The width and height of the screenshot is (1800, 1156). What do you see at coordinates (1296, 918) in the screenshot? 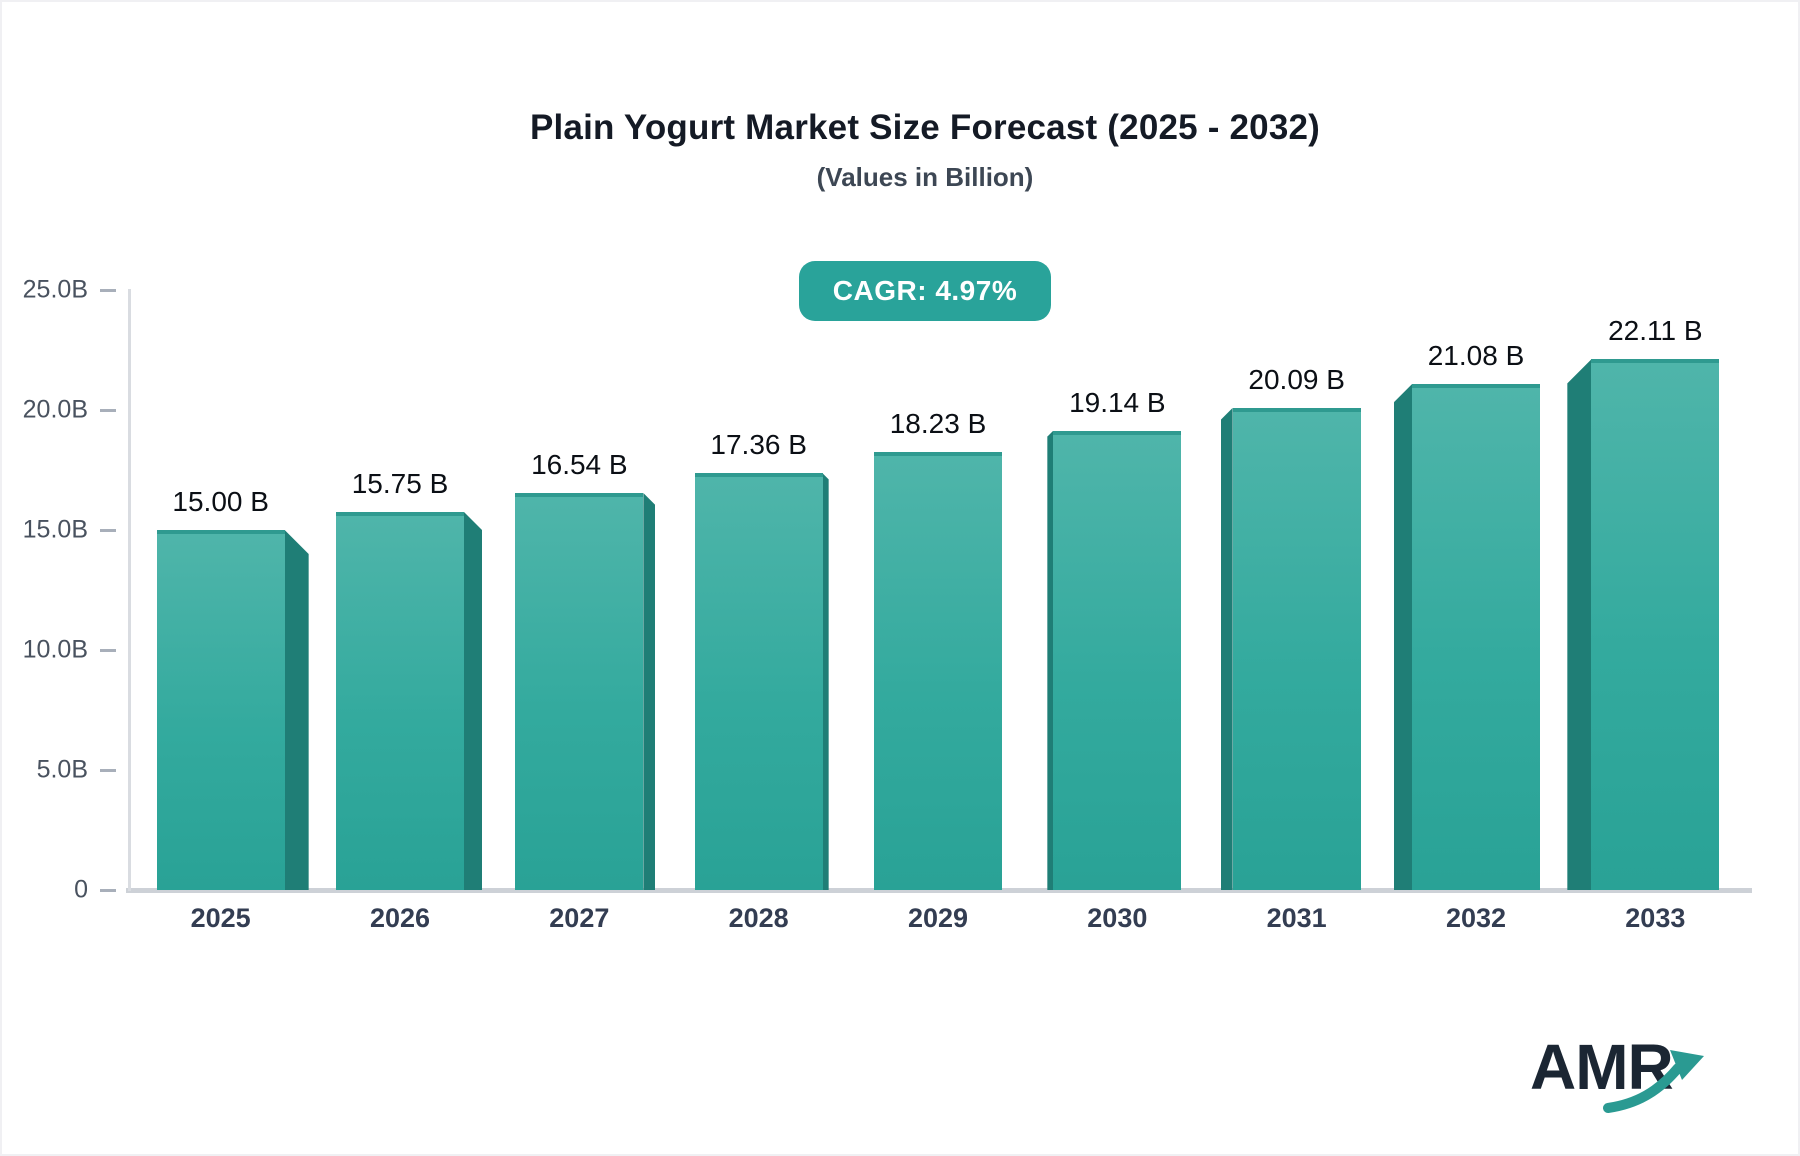
I see `x-axis-label: 2031` at bounding box center [1296, 918].